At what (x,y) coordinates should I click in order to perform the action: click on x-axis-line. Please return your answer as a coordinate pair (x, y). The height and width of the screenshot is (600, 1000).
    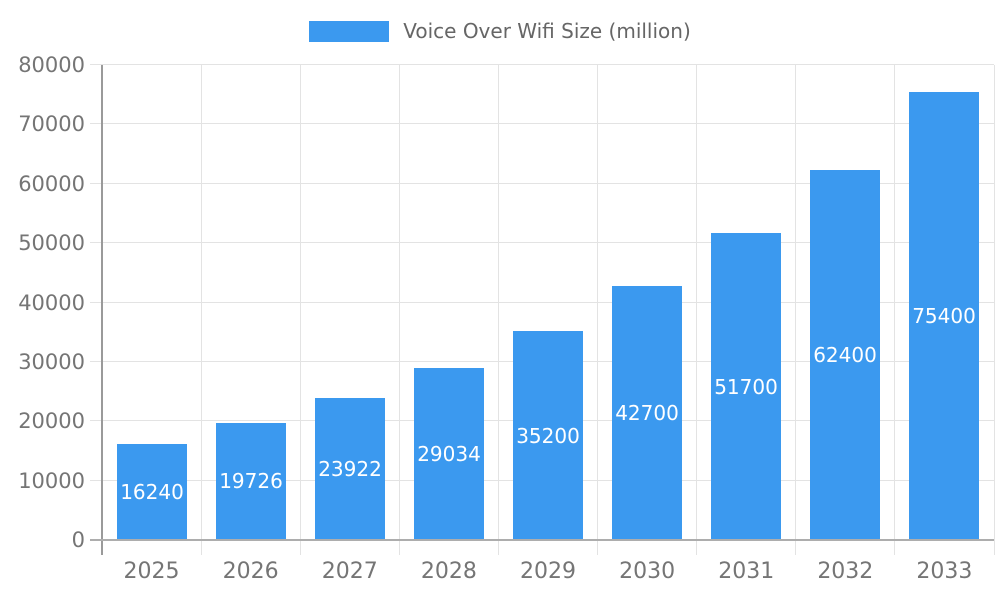
    Looking at the image, I should click on (542, 540).